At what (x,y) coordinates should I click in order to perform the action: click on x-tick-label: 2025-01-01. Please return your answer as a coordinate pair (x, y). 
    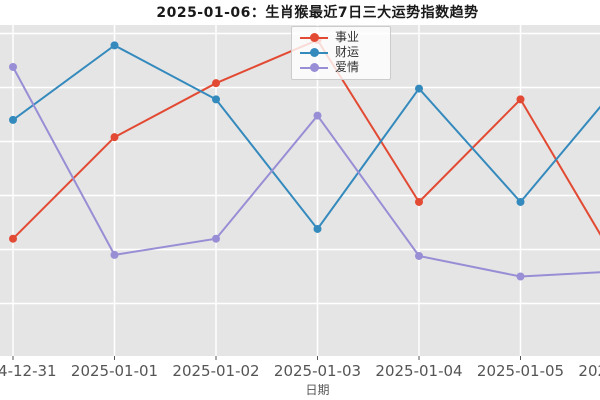
    Looking at the image, I should click on (114, 371).